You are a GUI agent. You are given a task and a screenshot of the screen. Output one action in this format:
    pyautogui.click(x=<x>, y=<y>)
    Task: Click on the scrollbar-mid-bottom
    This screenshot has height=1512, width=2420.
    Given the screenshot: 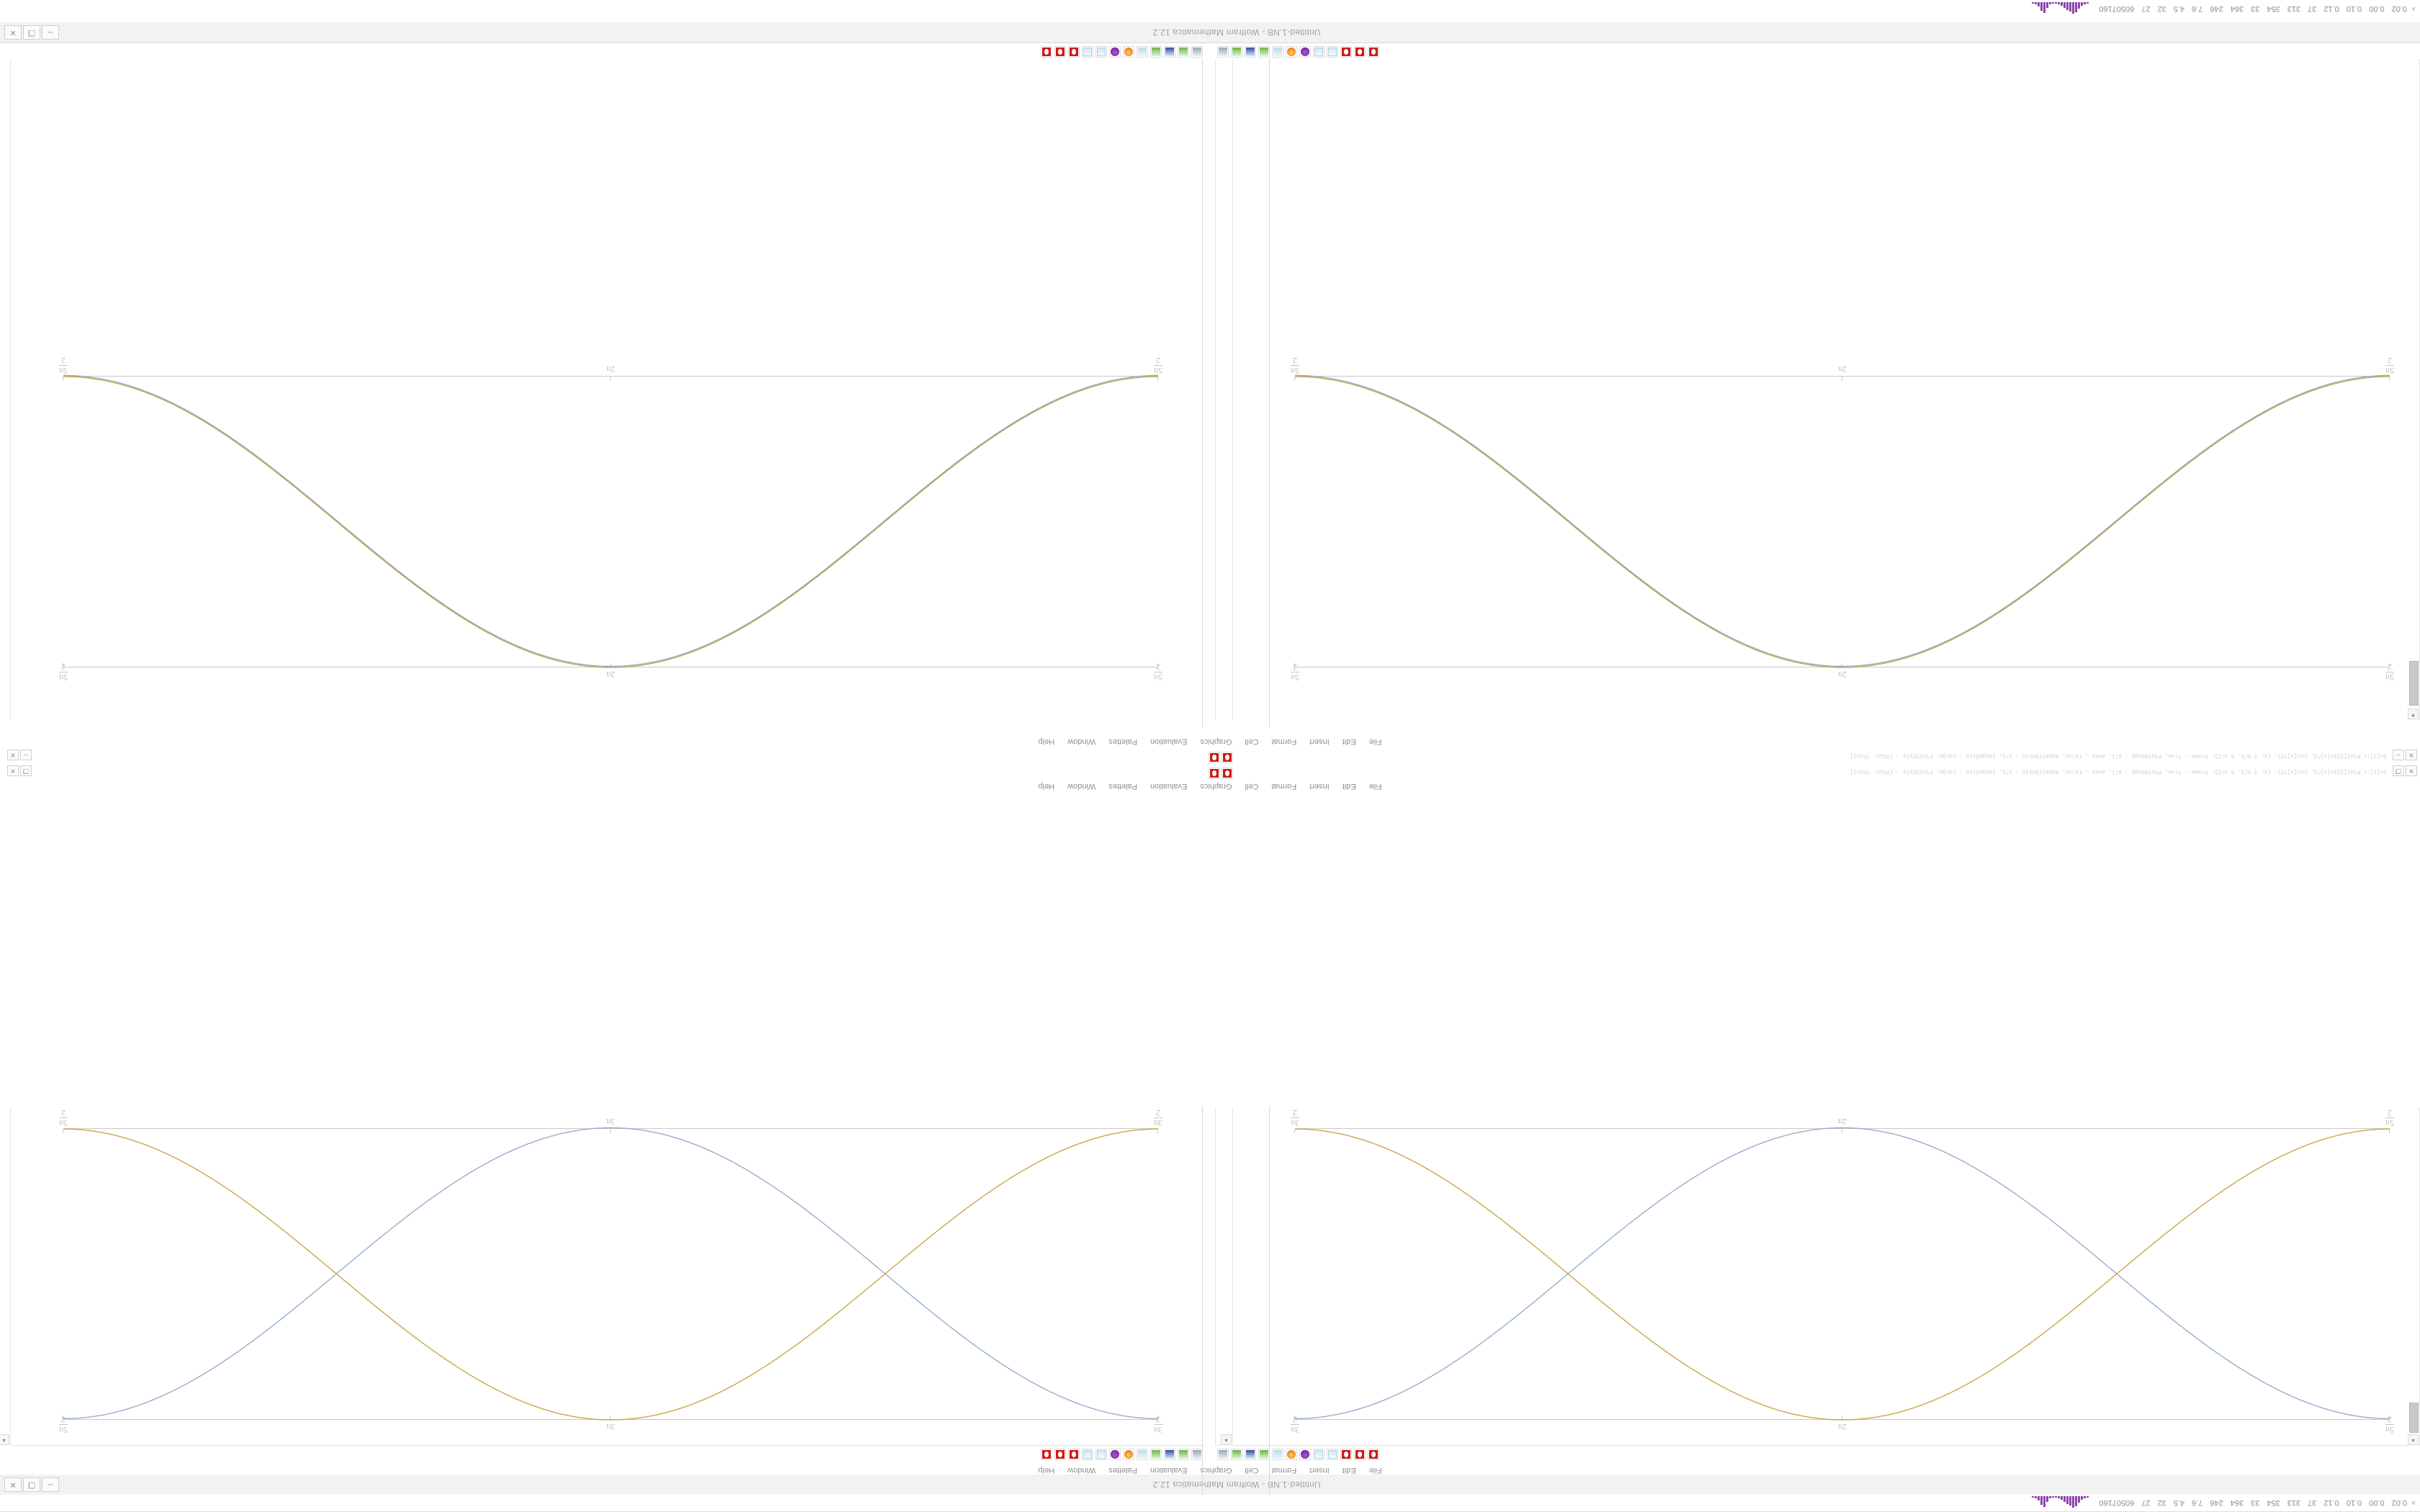 What is the action you would take?
    pyautogui.click(x=1227, y=385)
    